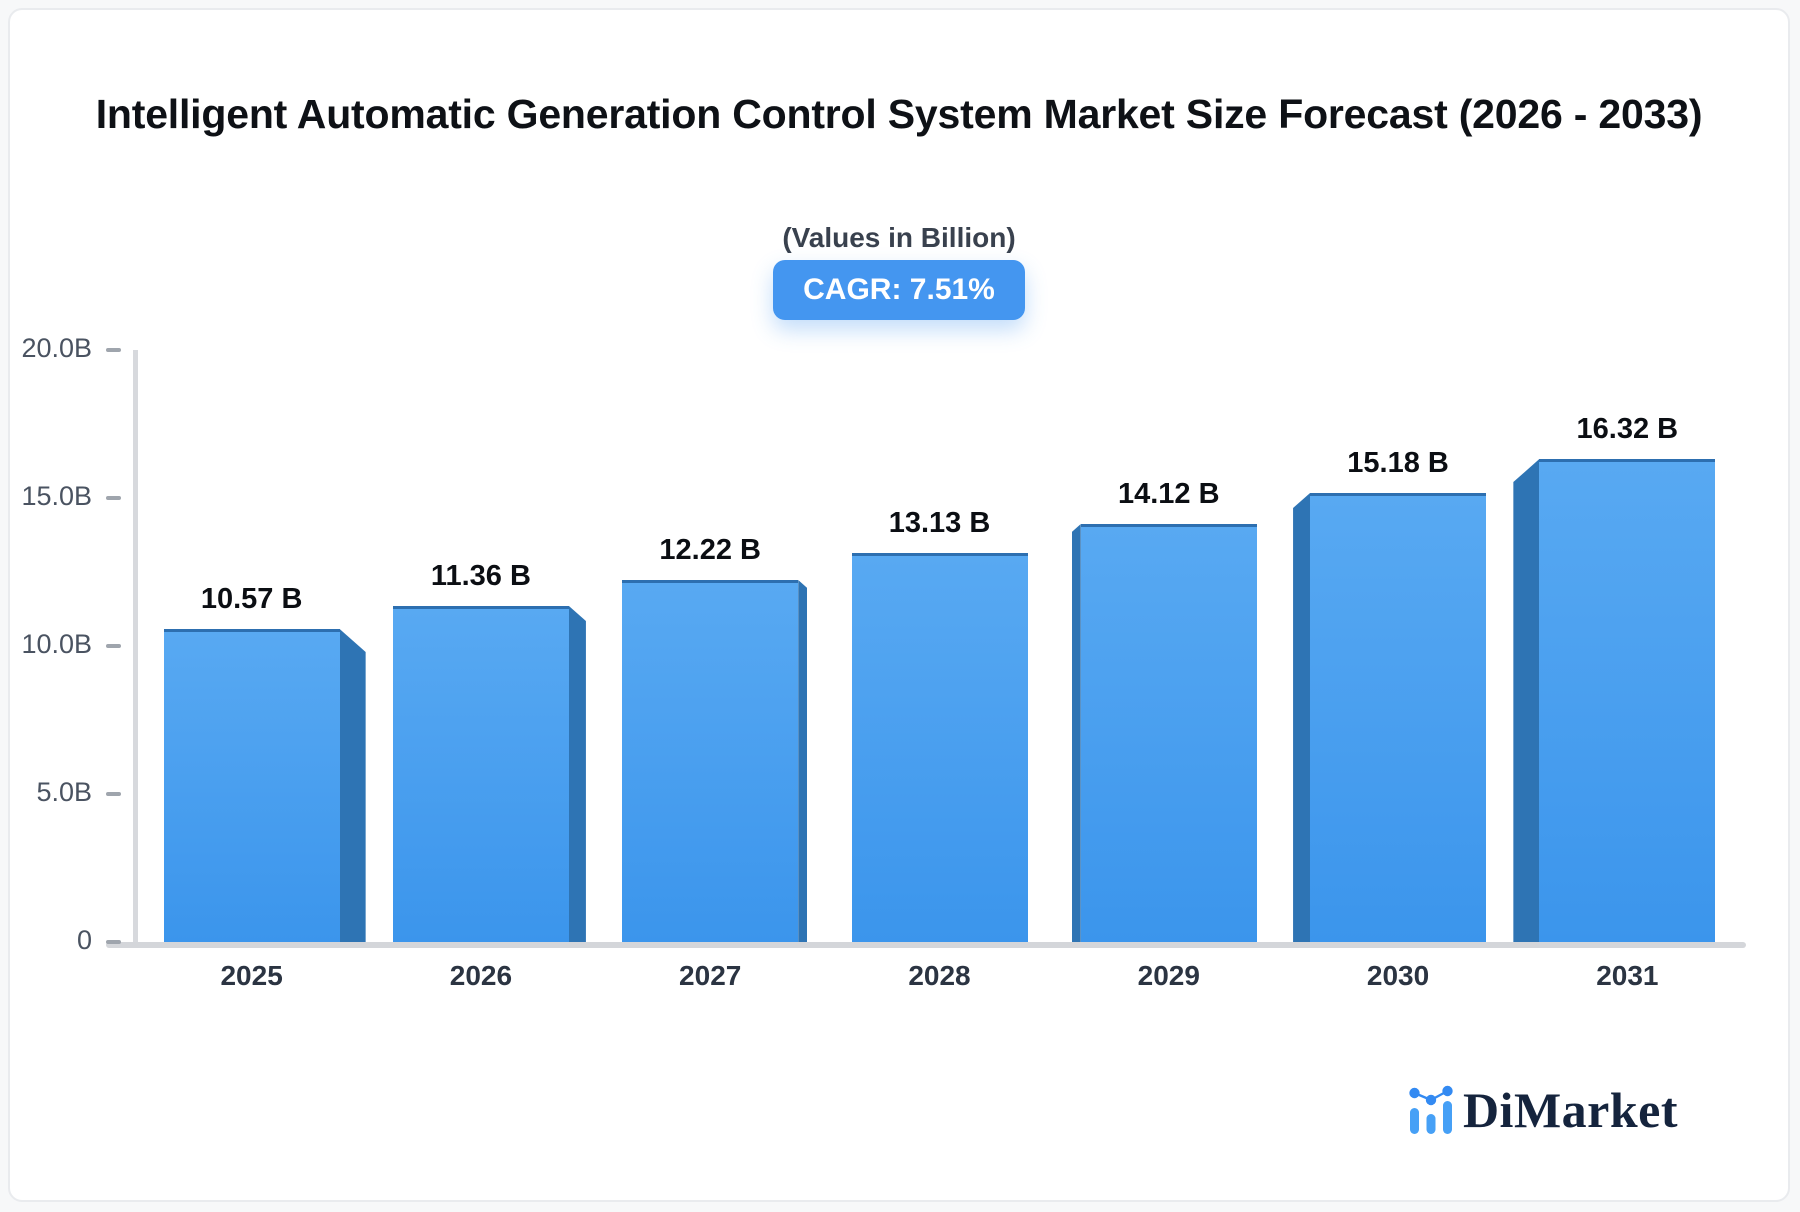  Describe the element at coordinates (56, 348) in the screenshot. I see `y-tick-label: 20.0B` at that location.